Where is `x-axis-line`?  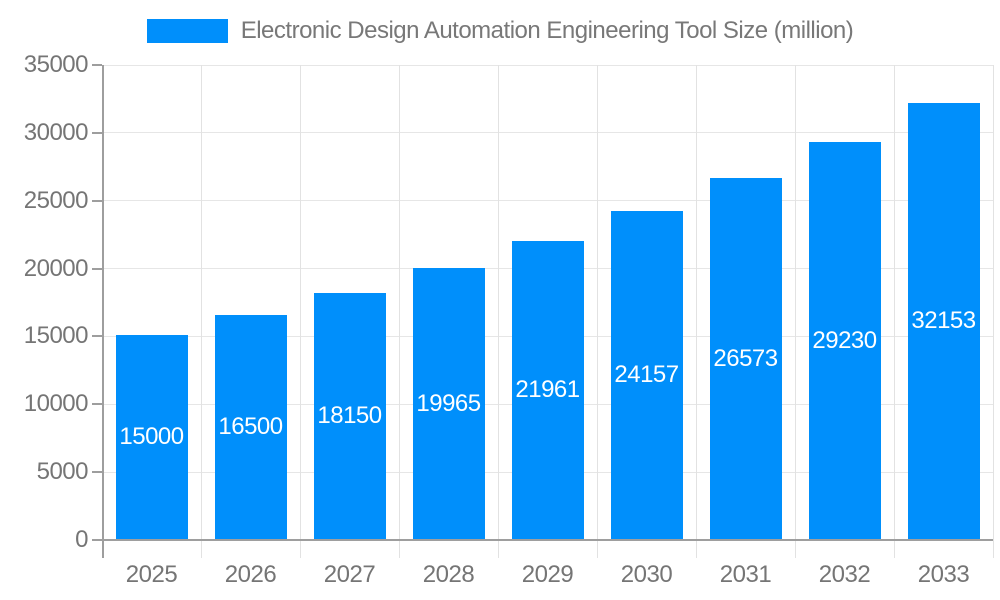 x-axis-line is located at coordinates (542, 540).